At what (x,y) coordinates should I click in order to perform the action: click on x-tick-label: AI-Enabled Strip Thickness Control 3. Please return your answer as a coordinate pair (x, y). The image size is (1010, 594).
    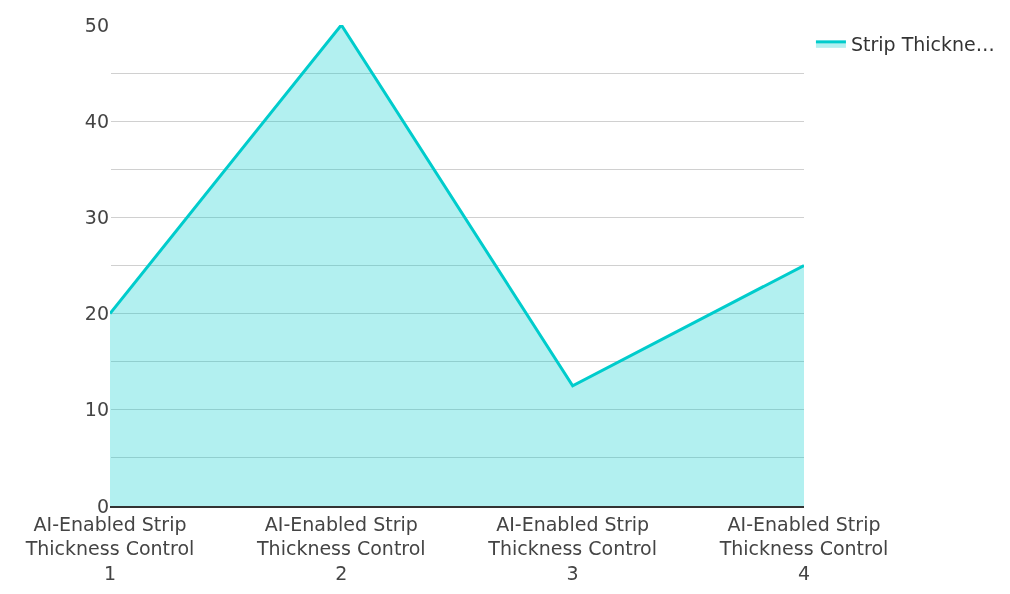
    Looking at the image, I should click on (572, 548).